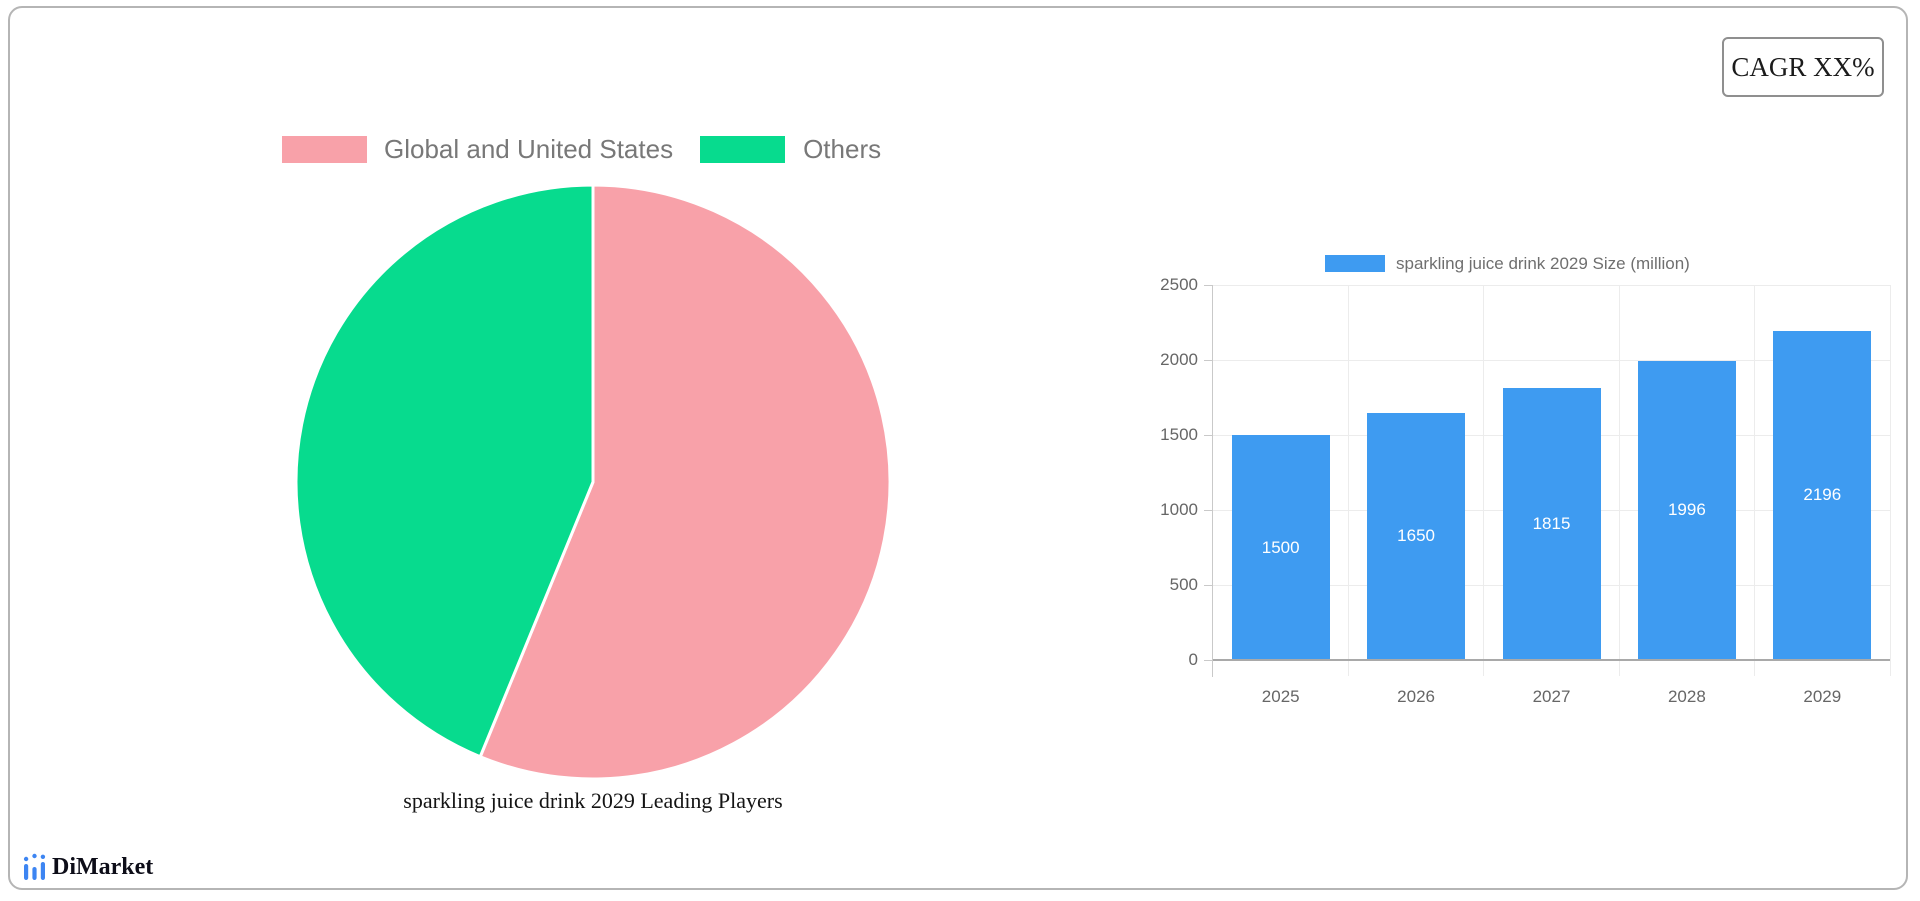 This screenshot has width=1920, height=901. I want to click on bar-2026, so click(1416, 536).